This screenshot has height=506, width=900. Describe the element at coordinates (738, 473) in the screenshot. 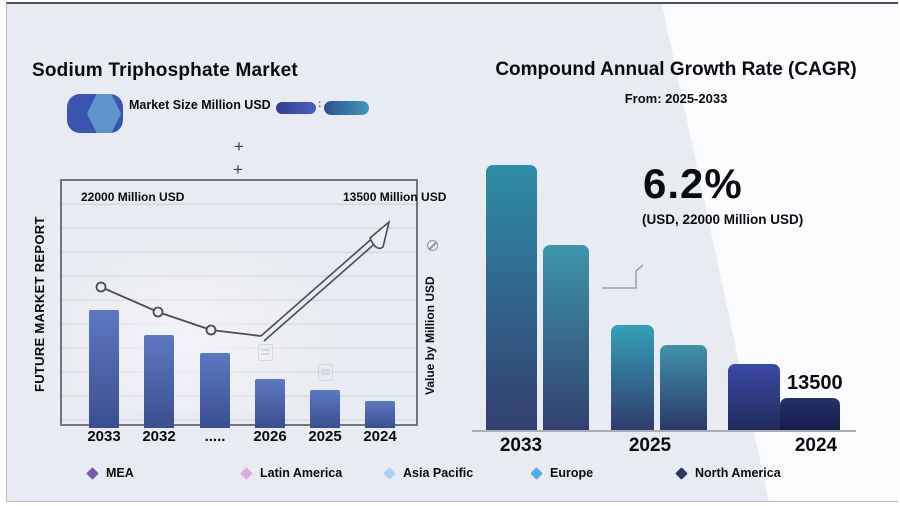

I see `legend-label: North America` at that location.